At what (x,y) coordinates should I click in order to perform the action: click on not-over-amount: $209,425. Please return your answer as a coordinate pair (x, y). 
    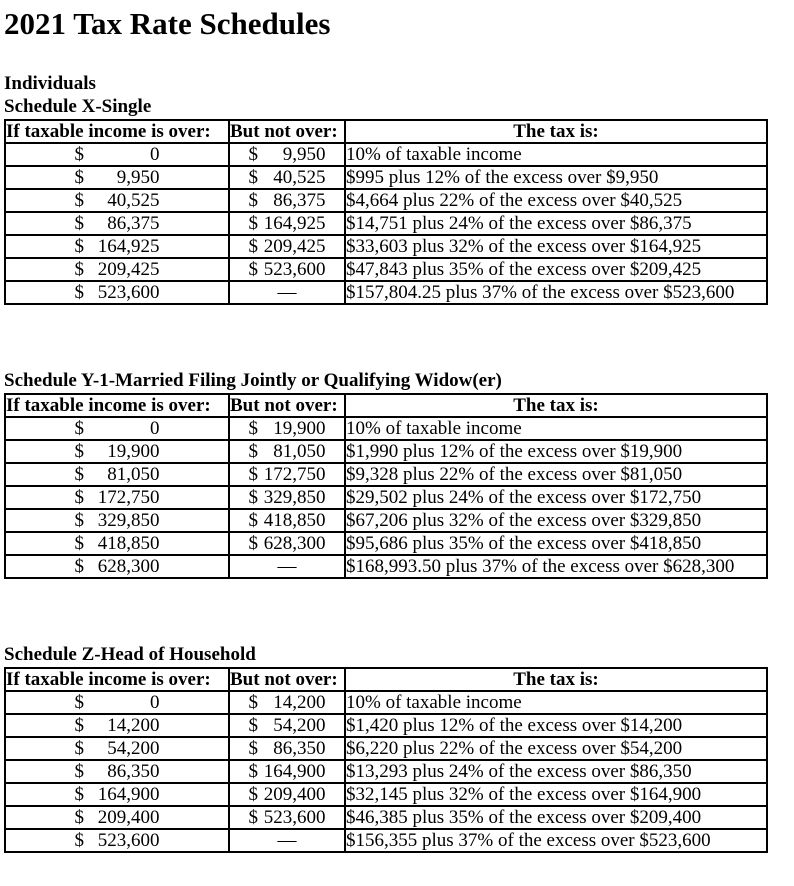
    Looking at the image, I should click on (287, 246).